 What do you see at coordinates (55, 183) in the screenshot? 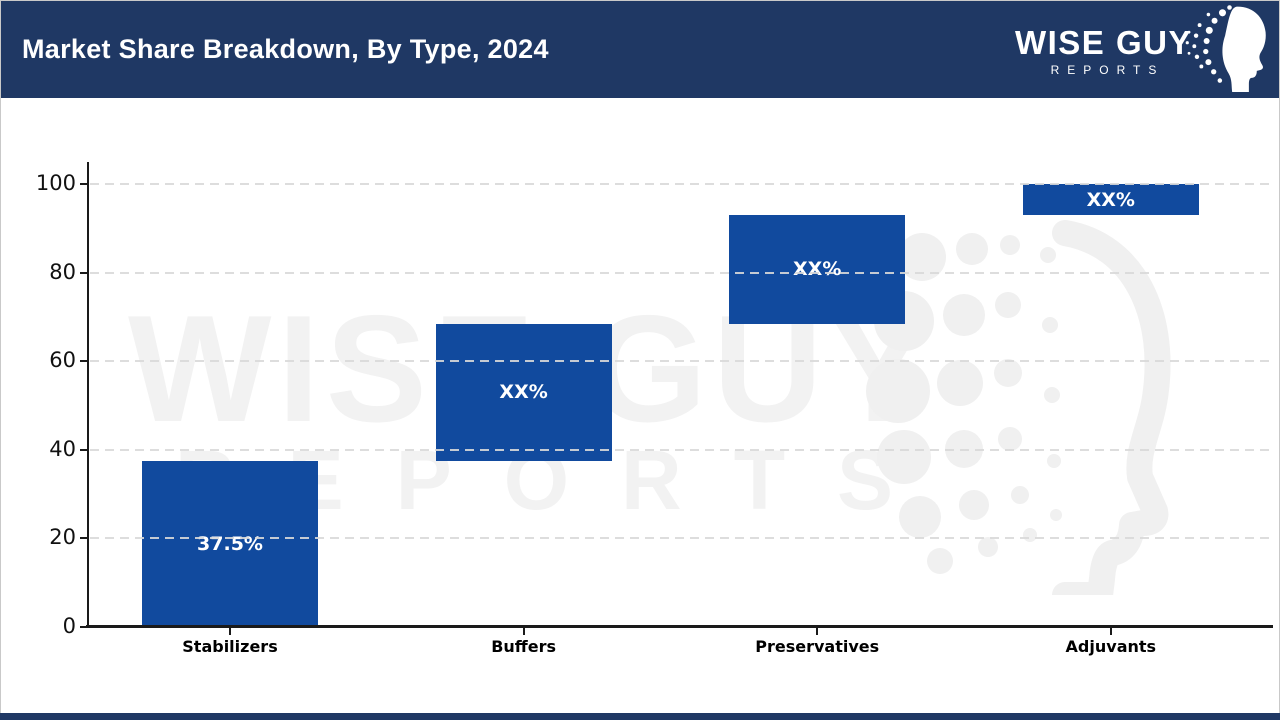
I see `y-tick-label: 100` at bounding box center [55, 183].